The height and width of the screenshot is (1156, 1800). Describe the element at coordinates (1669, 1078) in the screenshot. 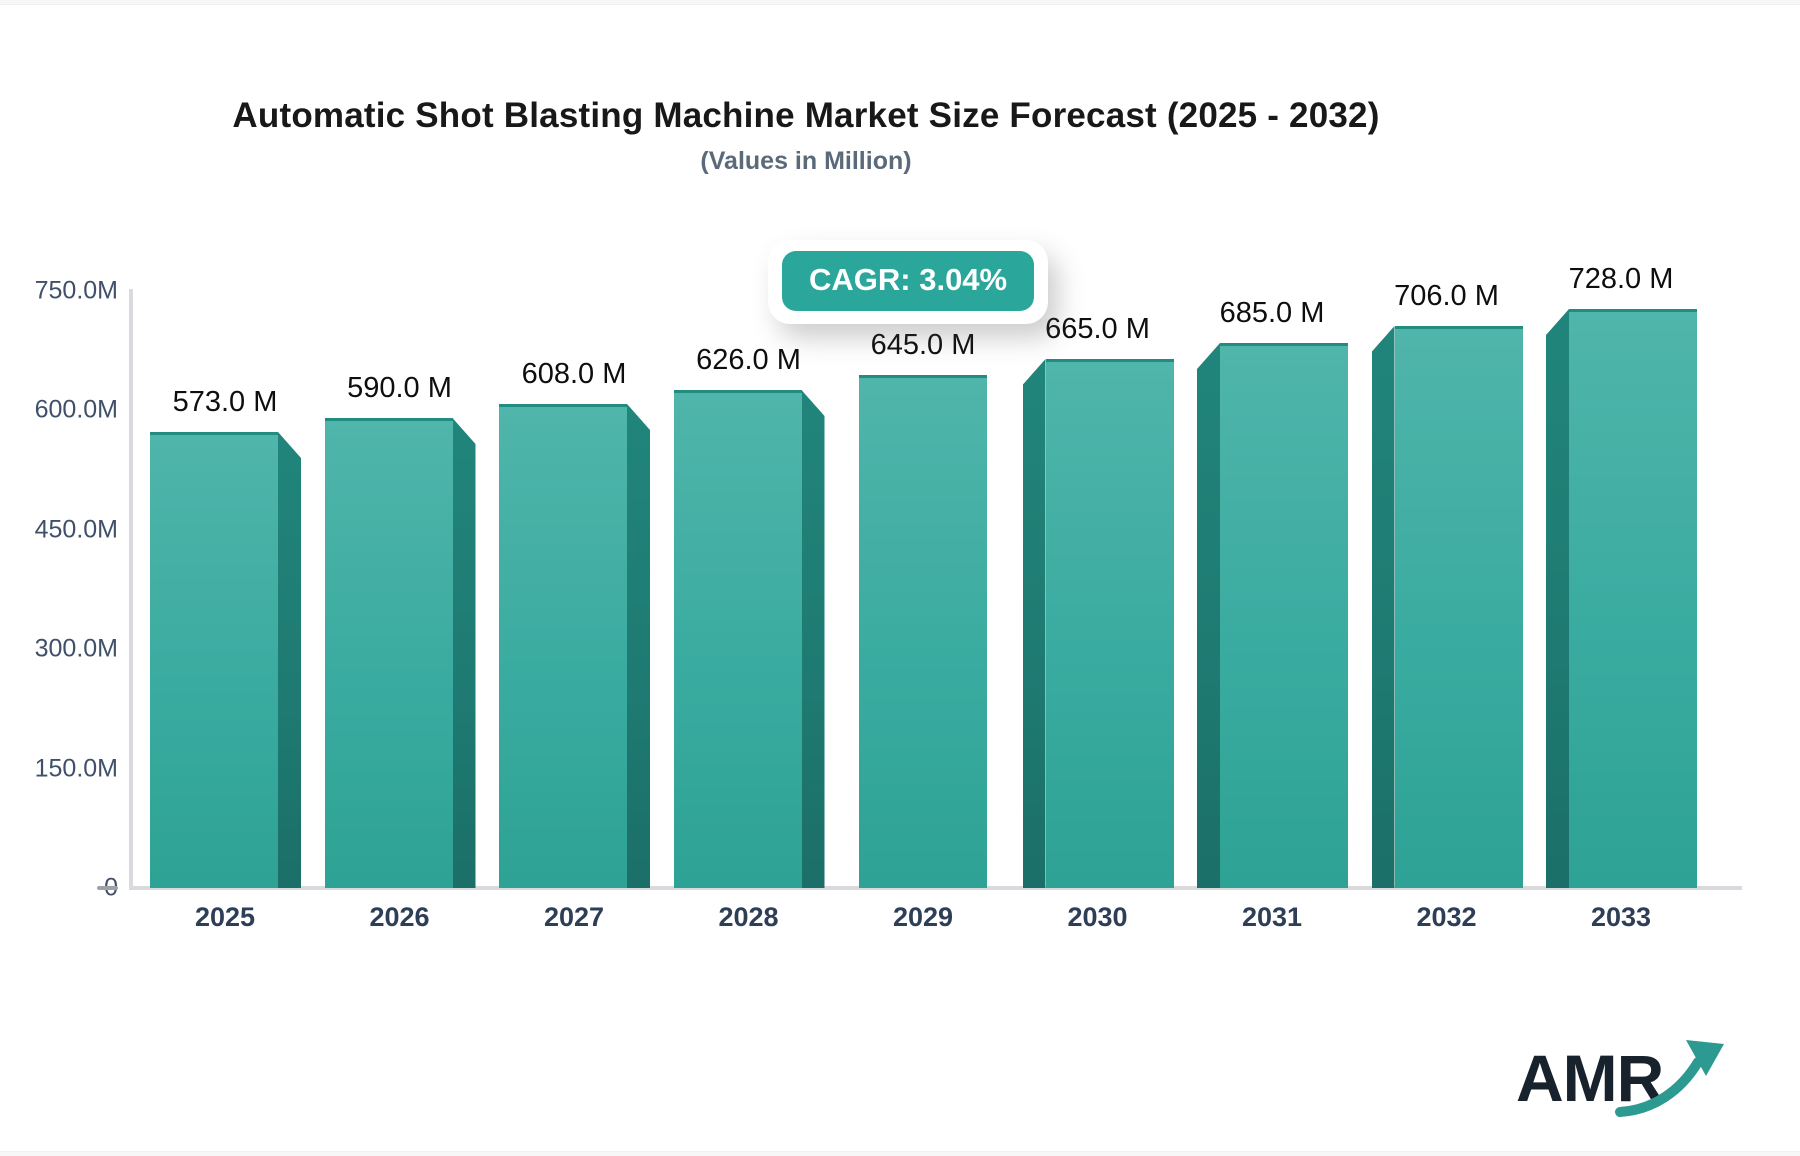

I see `growth-arrow-icon` at that location.